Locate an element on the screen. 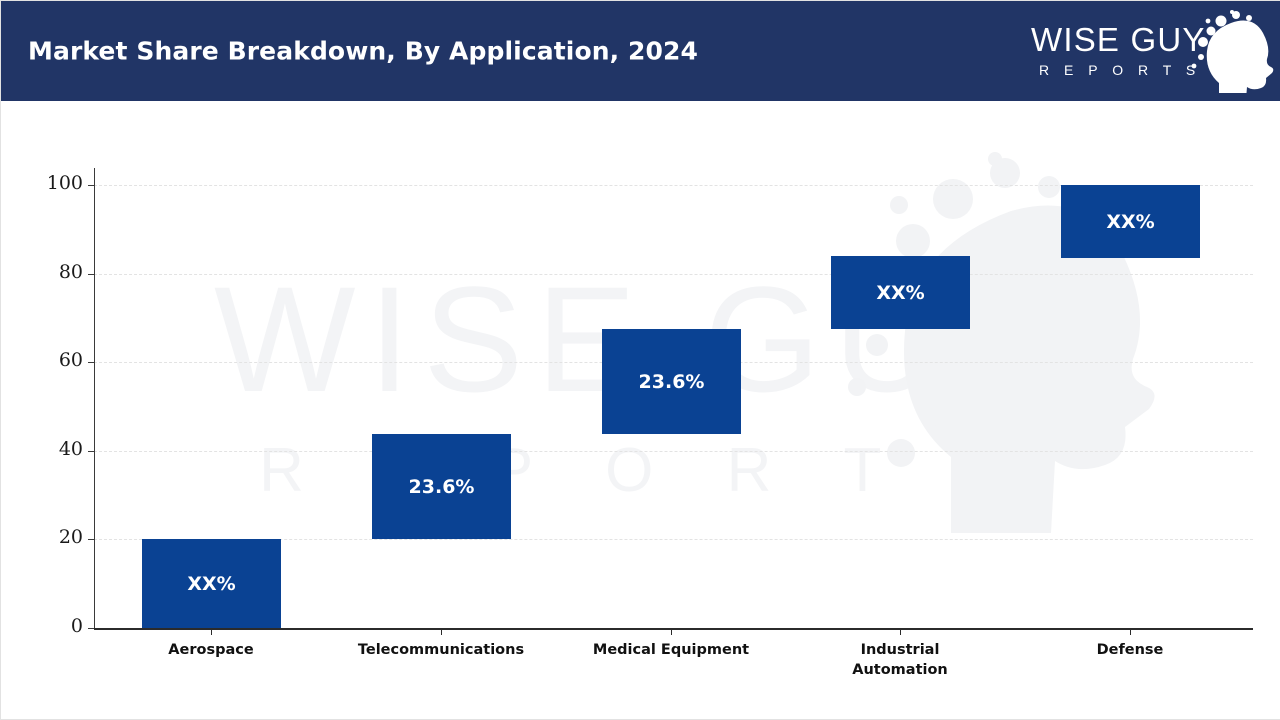 The height and width of the screenshot is (720, 1280). x-tick-mark-medical-equipment is located at coordinates (671, 631).